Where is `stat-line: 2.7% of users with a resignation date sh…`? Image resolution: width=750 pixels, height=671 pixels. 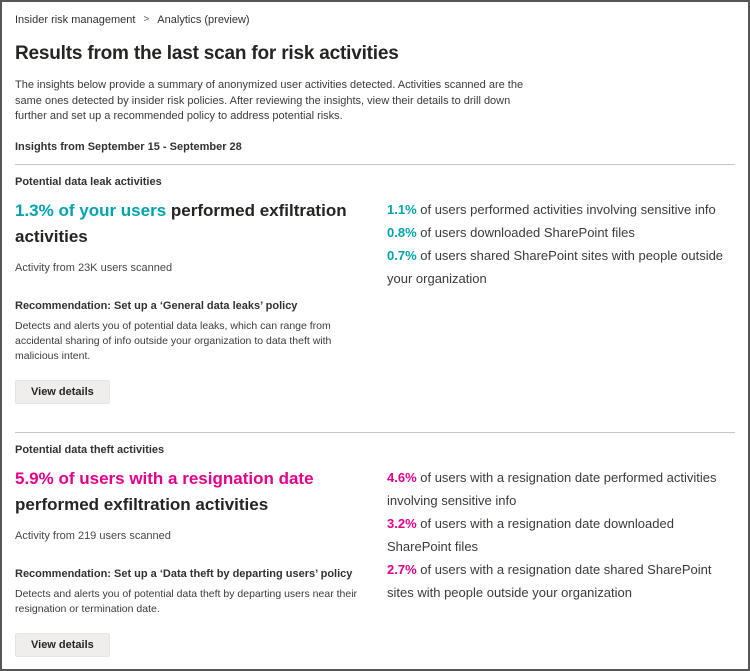
stat-line: 2.7% of users with a resignation date sh… is located at coordinates (549, 581).